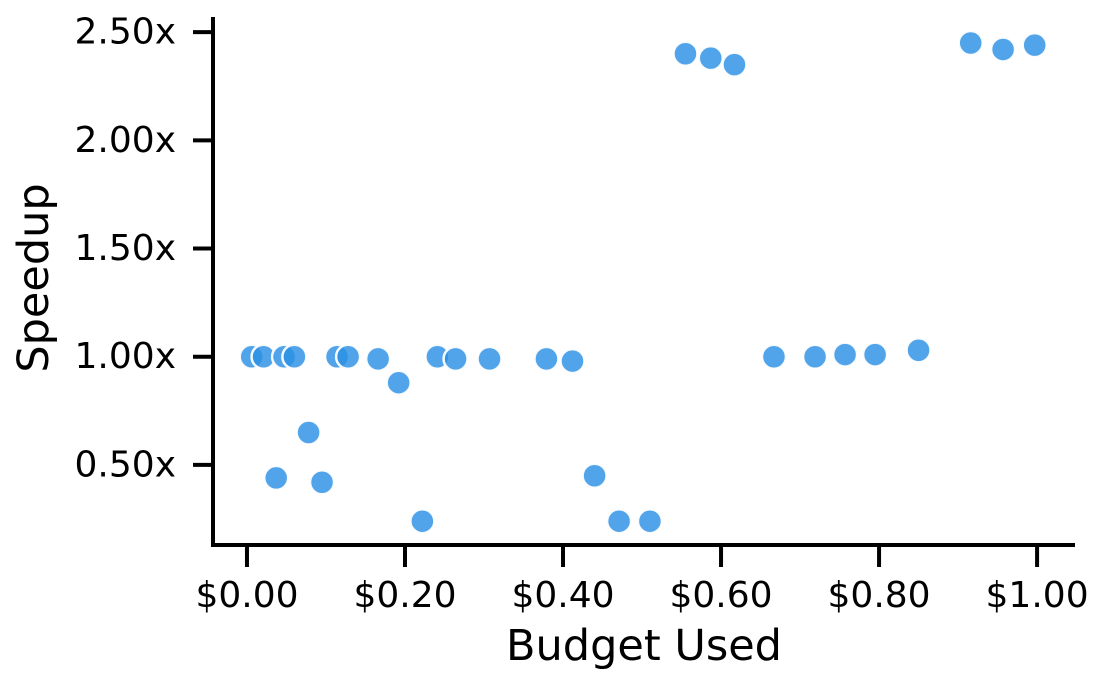  I want to click on x-tick-label: $0.20, so click(404, 595).